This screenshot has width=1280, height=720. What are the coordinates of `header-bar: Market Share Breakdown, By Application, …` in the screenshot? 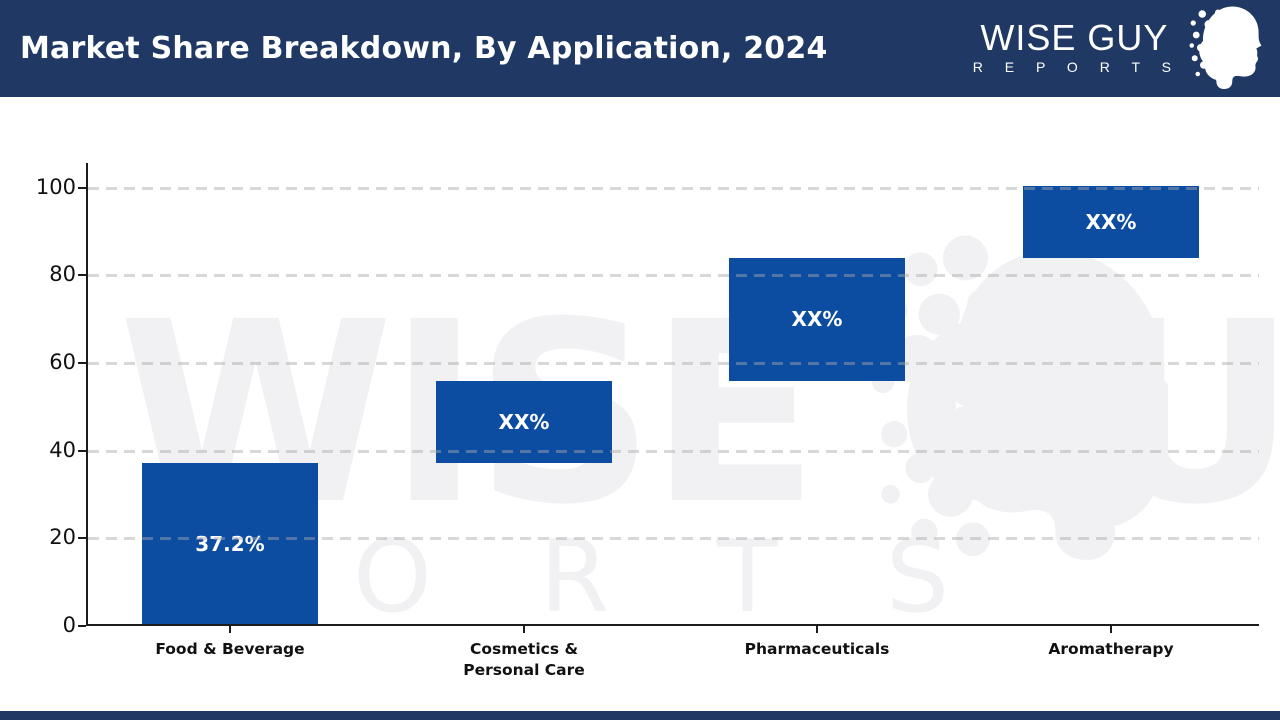 It's located at (640, 48).